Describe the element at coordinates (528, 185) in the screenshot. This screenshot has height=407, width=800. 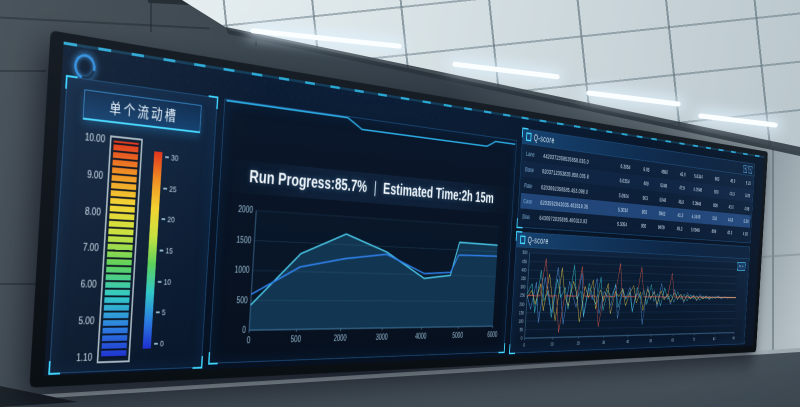
I see `row-label: Rate` at that location.